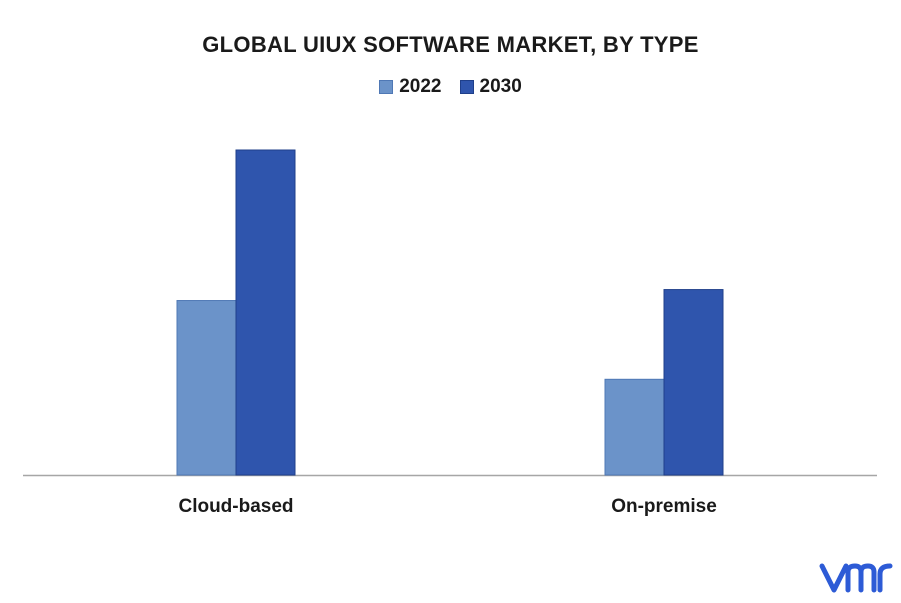 The image size is (901, 603). I want to click on legend-label-2030: 2030, so click(500, 86).